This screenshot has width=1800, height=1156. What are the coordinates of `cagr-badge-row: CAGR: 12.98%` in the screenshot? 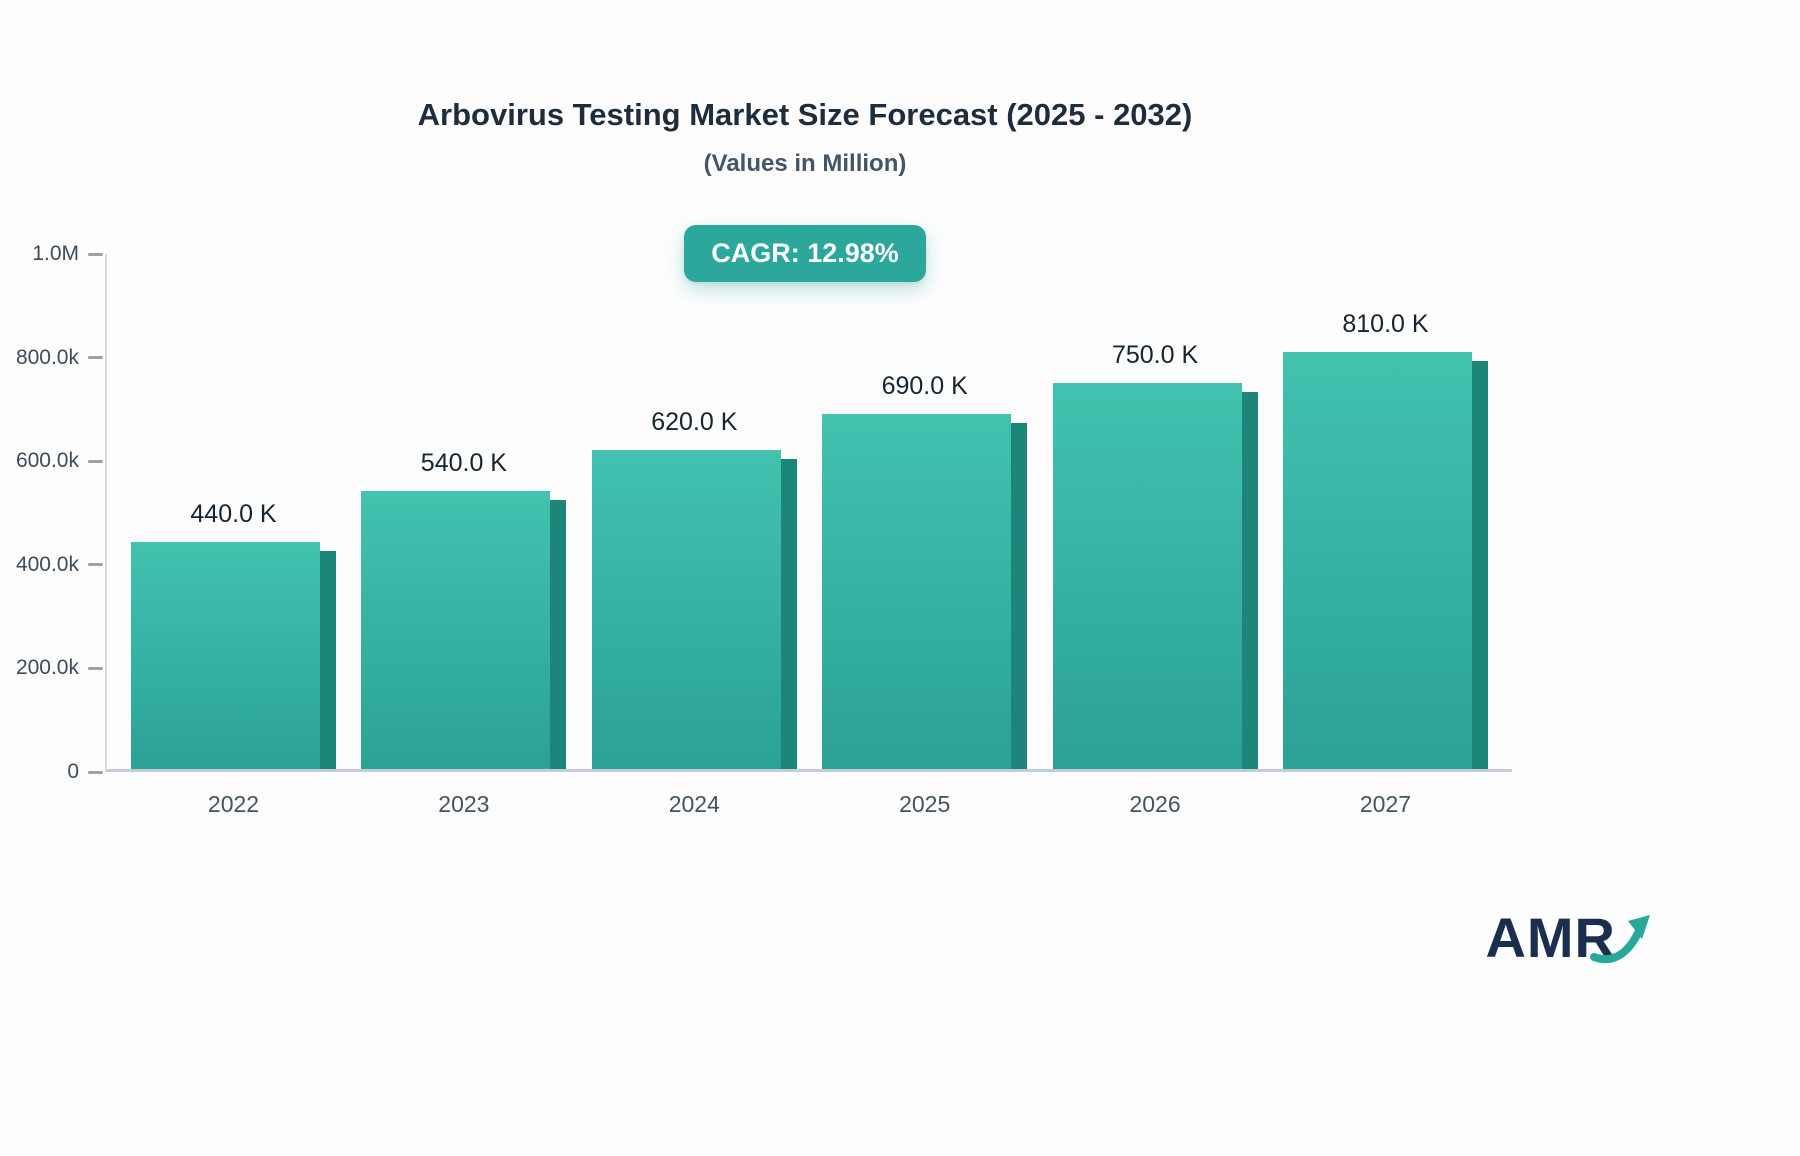 It's located at (805, 253).